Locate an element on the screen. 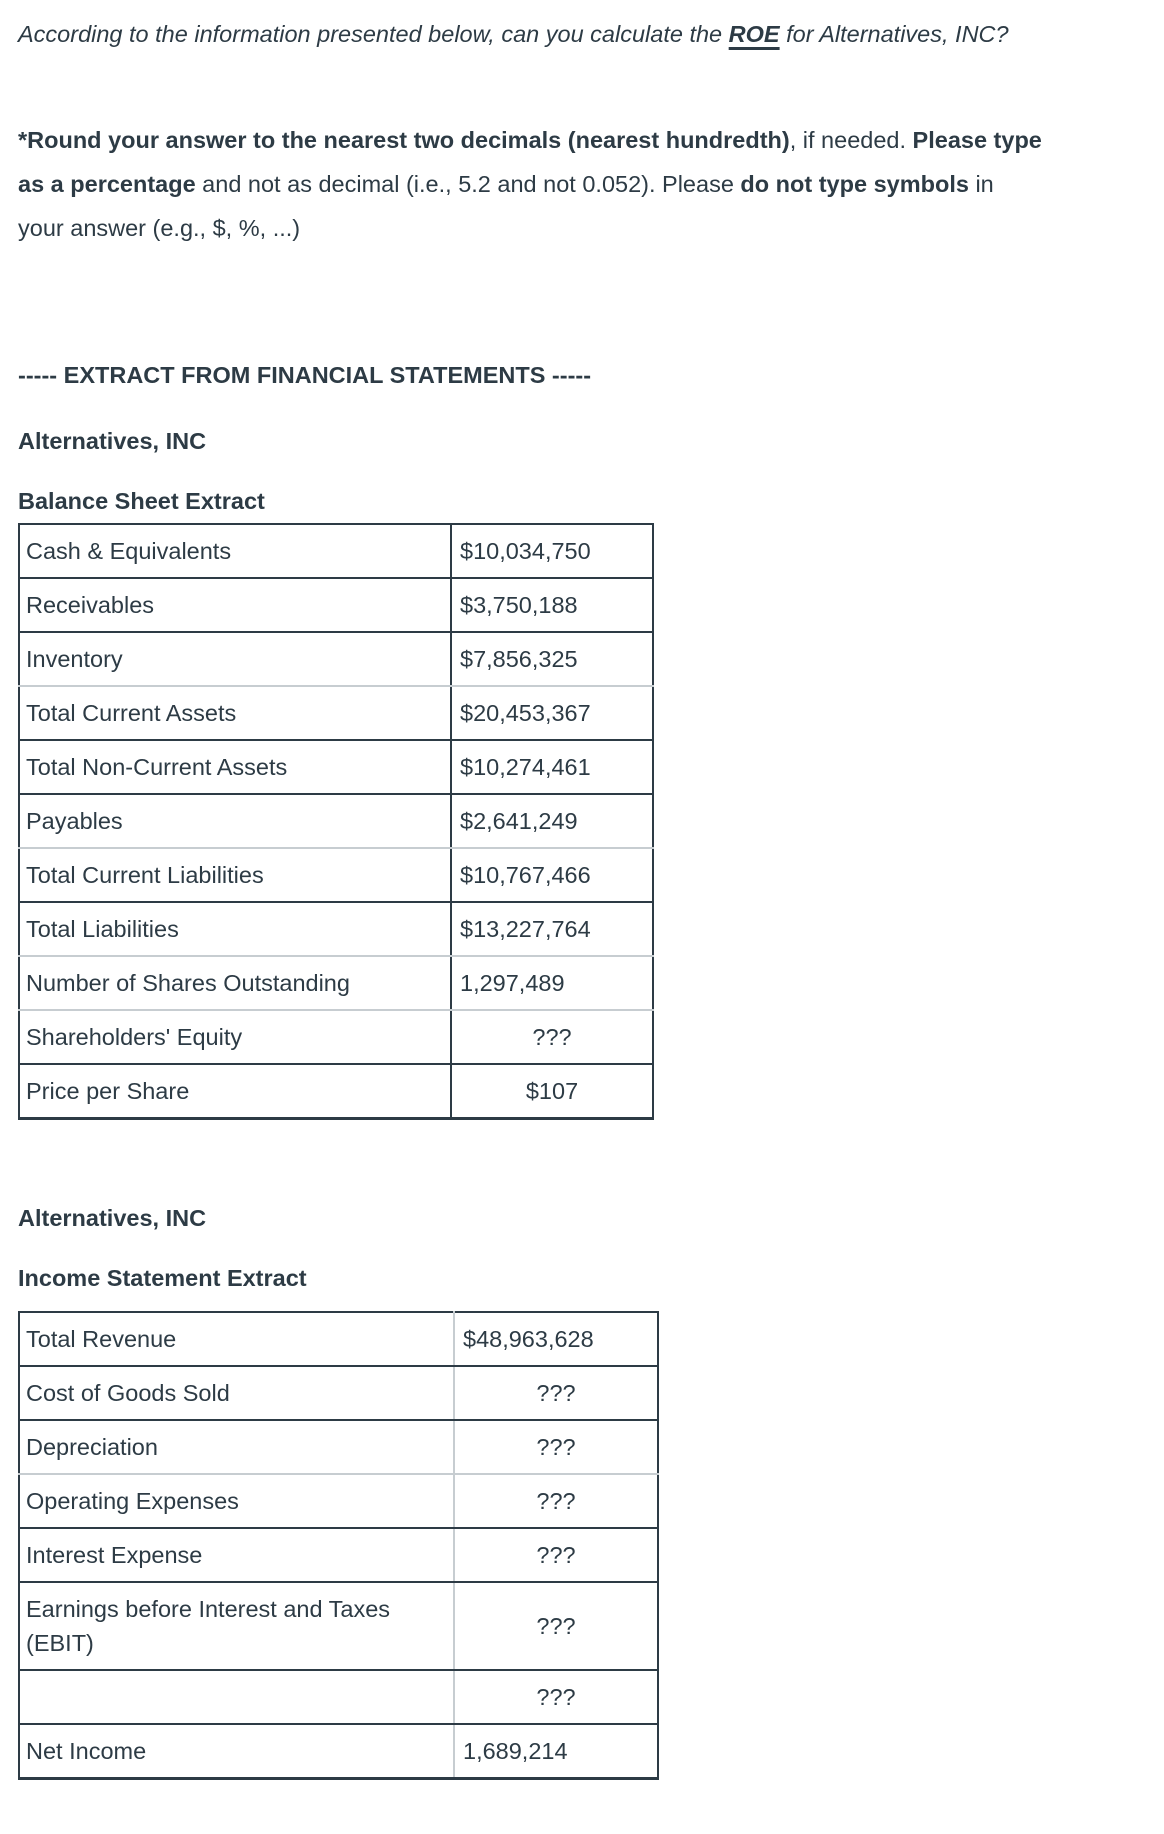  income-statement-title: Income Statement Extract is located at coordinates (162, 1278).